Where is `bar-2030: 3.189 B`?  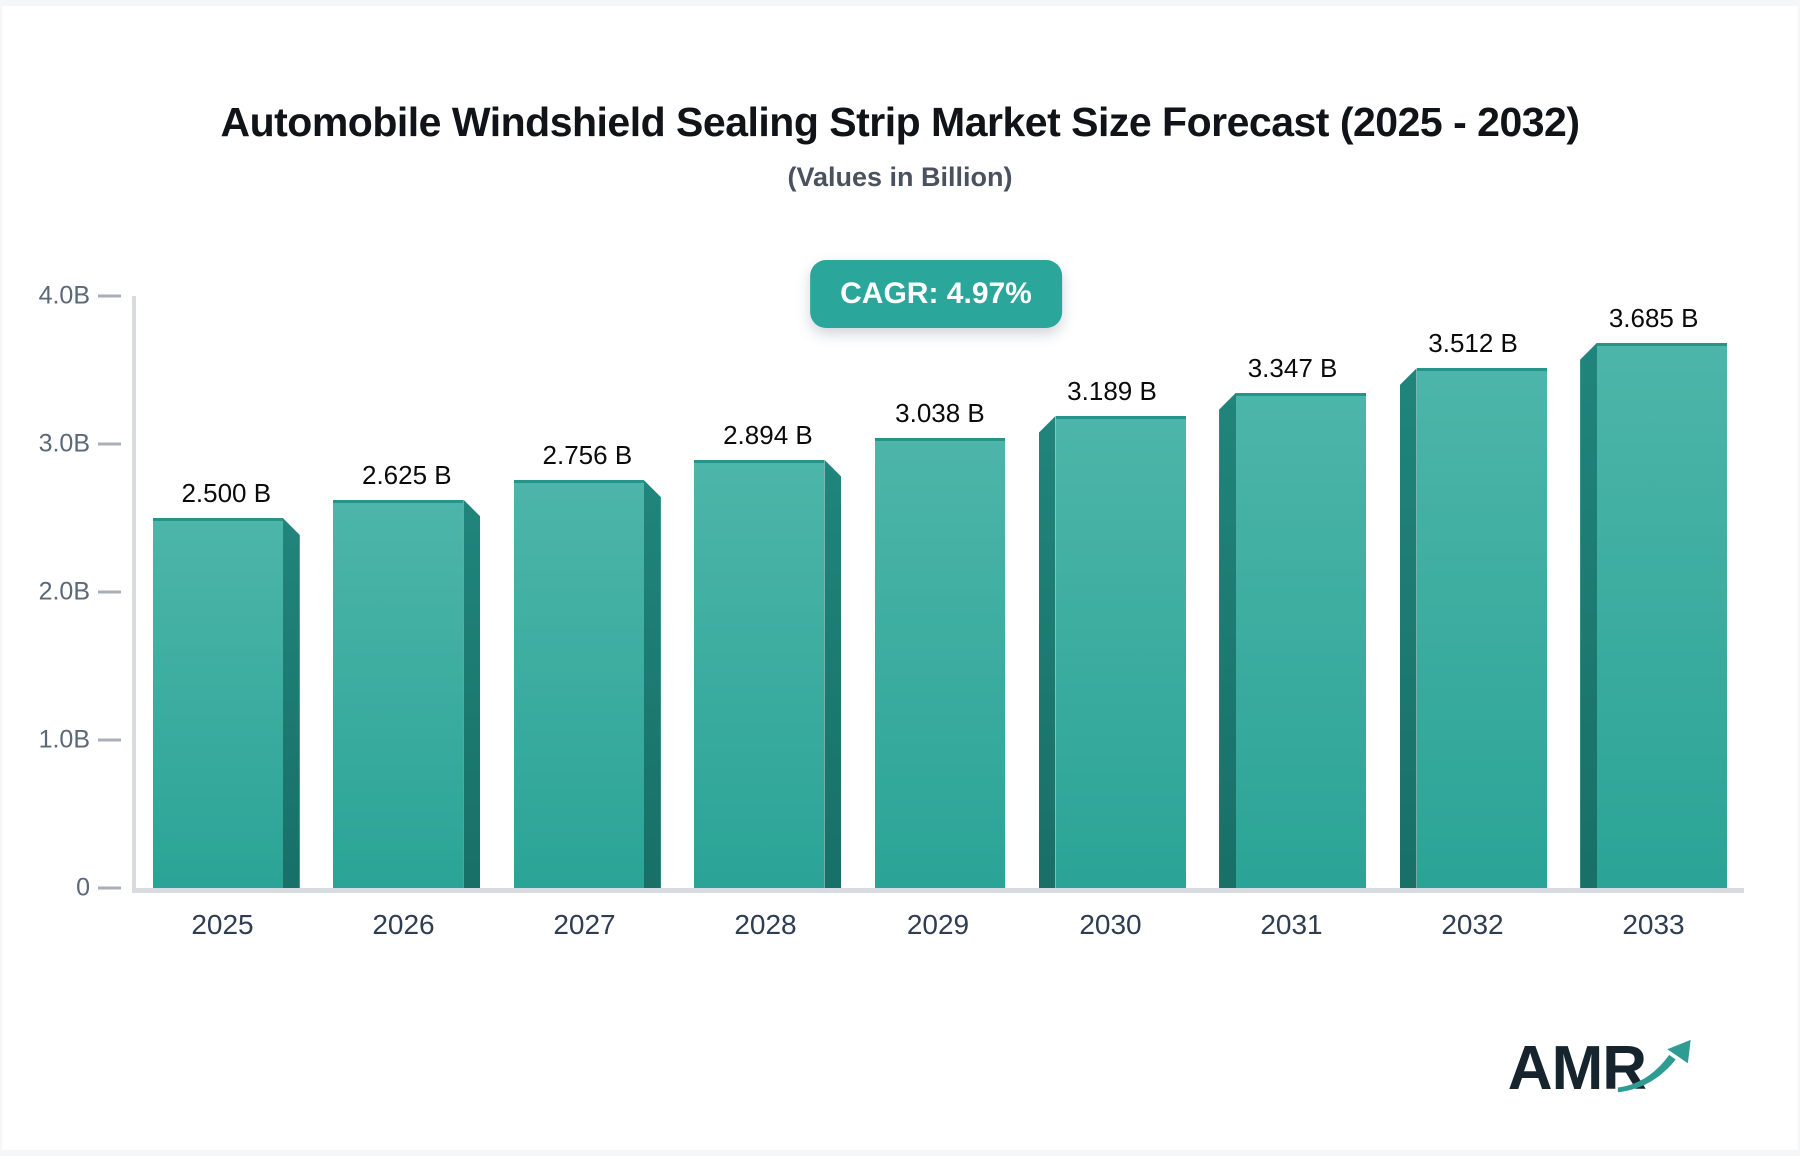 bar-2030: 3.189 B is located at coordinates (1112, 632).